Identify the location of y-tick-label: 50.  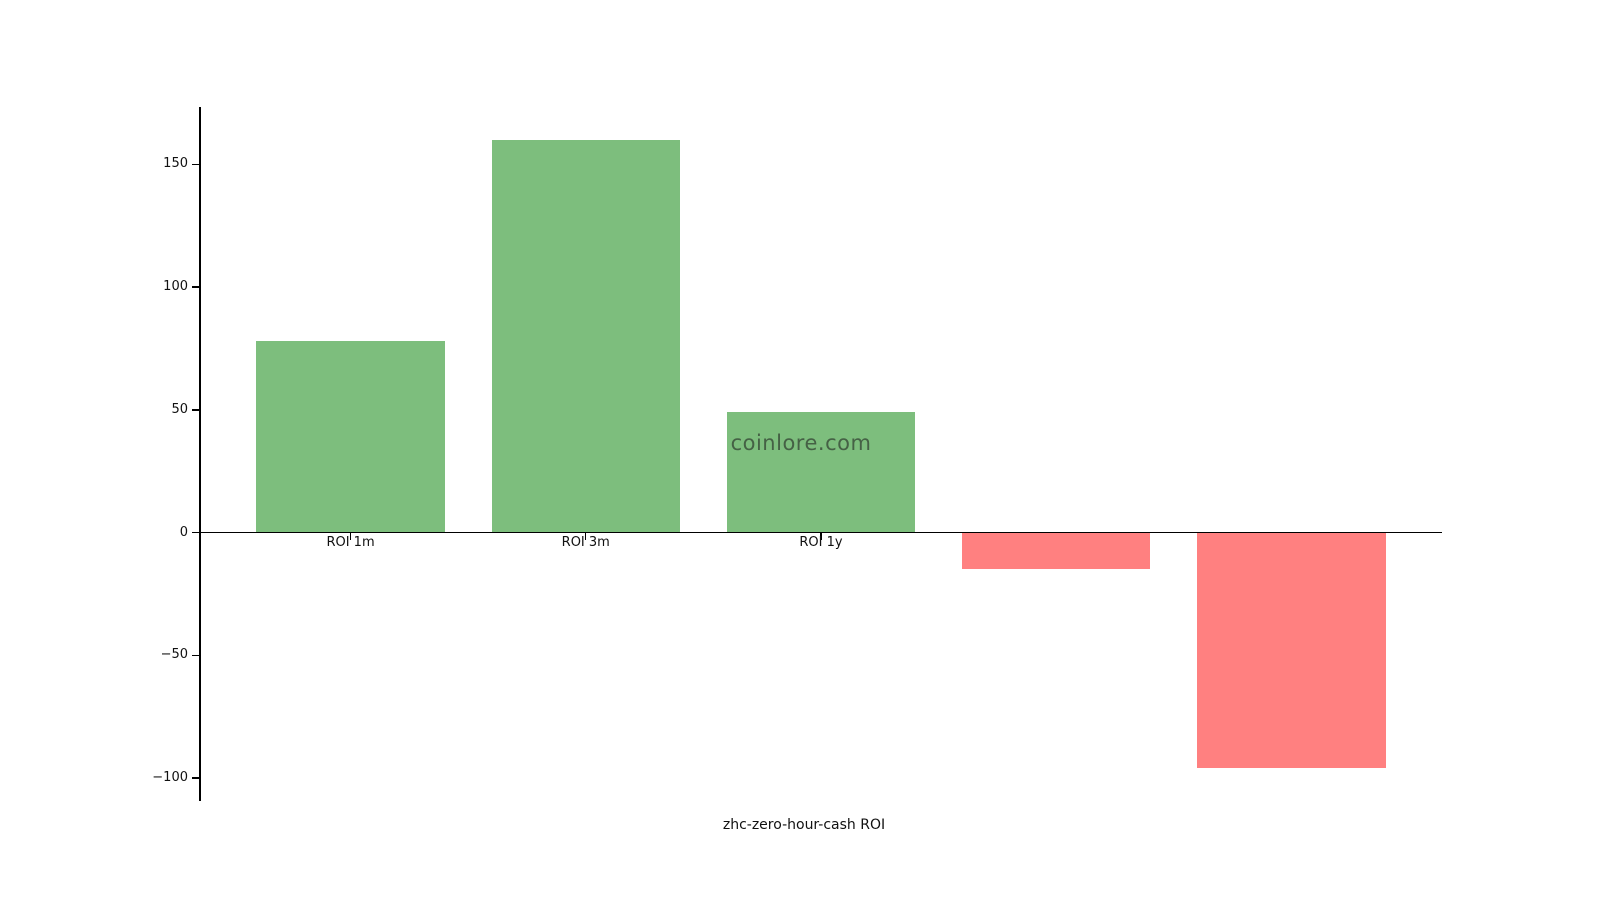
(179, 409).